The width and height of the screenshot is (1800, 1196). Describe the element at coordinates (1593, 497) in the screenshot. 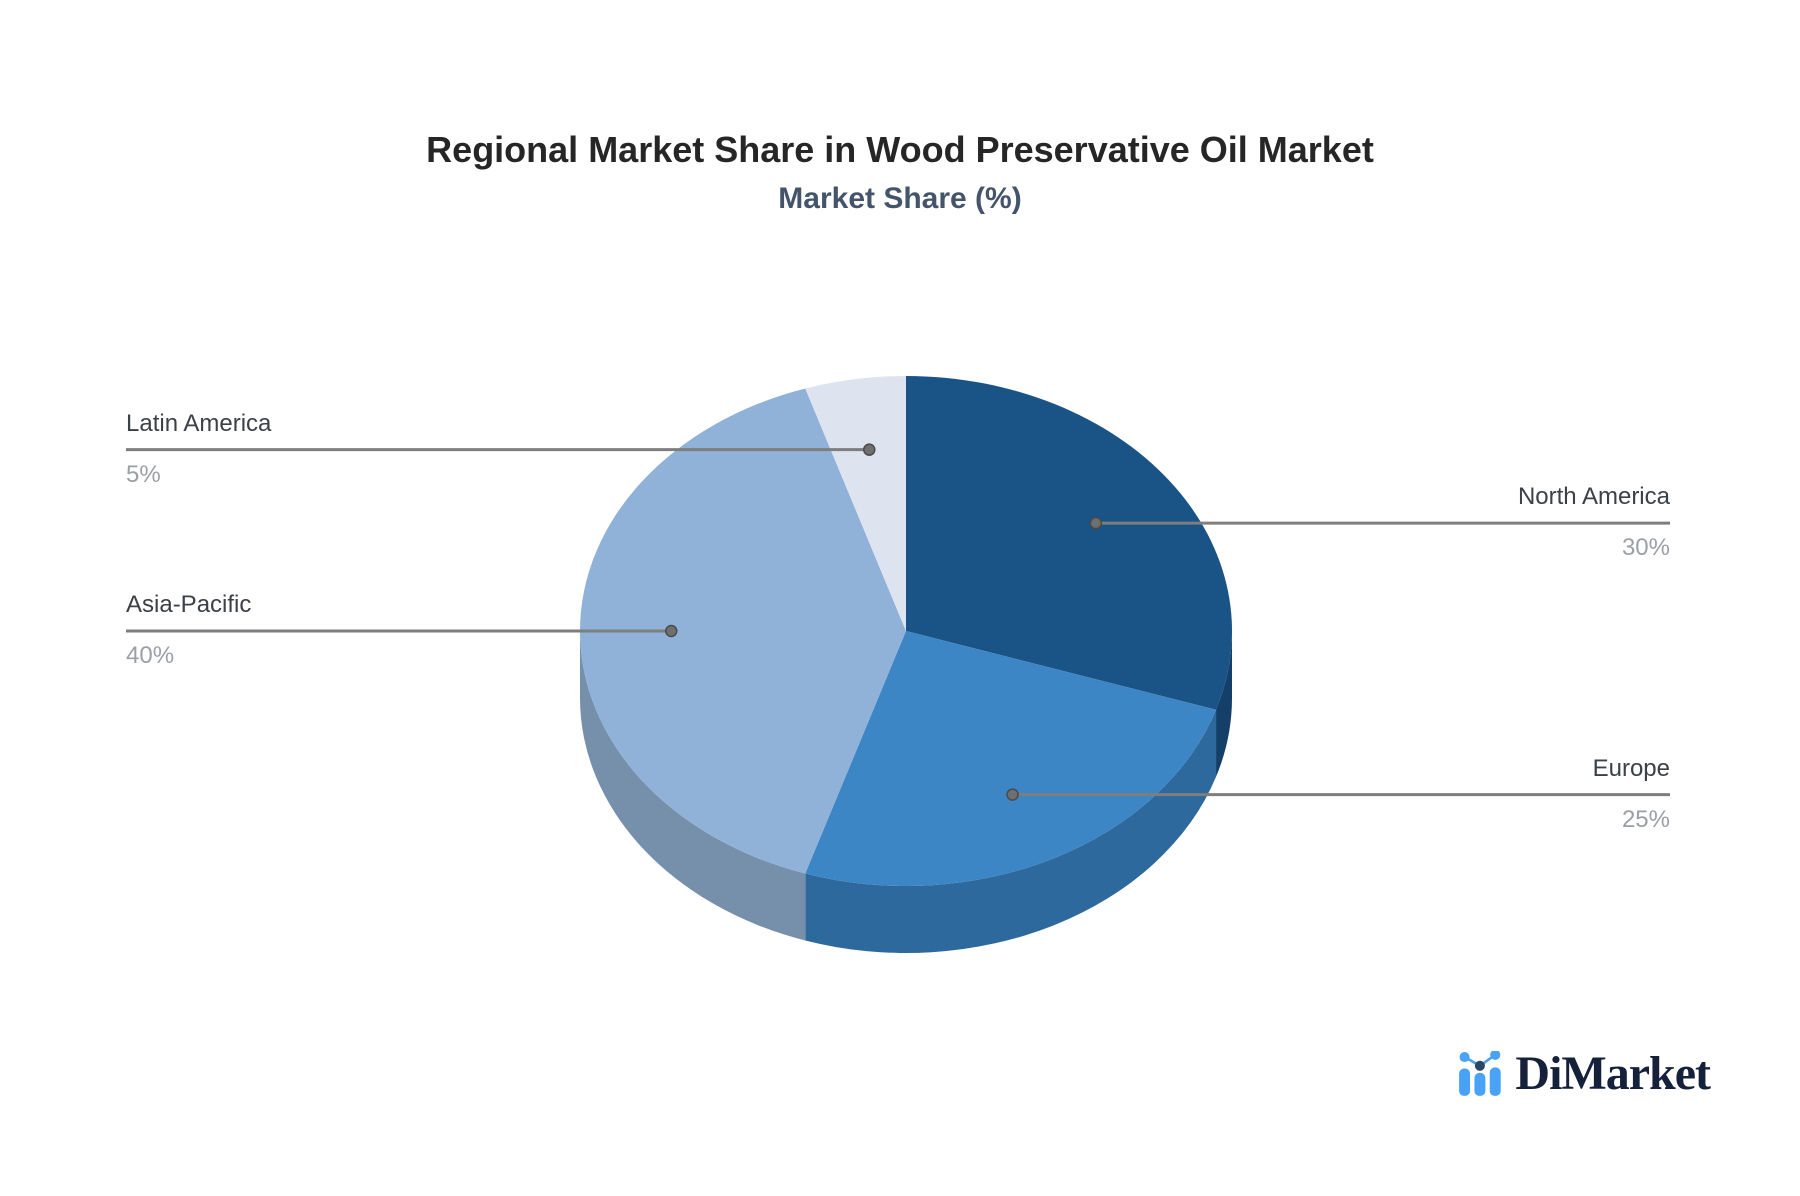

I see `slice-name: North America` at that location.